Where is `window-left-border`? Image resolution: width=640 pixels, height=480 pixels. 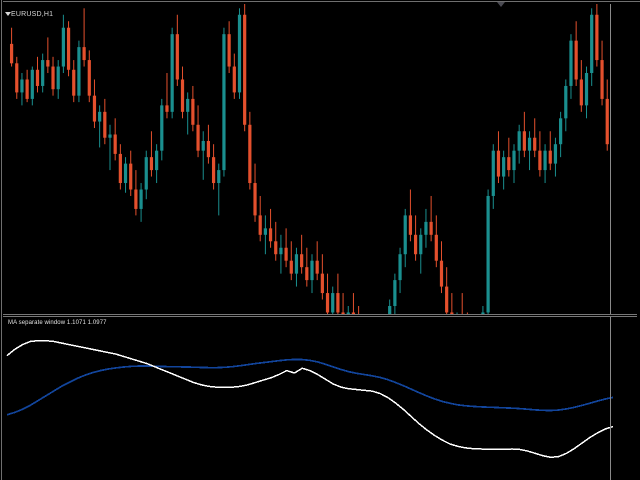
window-left-border is located at coordinates (1, 240).